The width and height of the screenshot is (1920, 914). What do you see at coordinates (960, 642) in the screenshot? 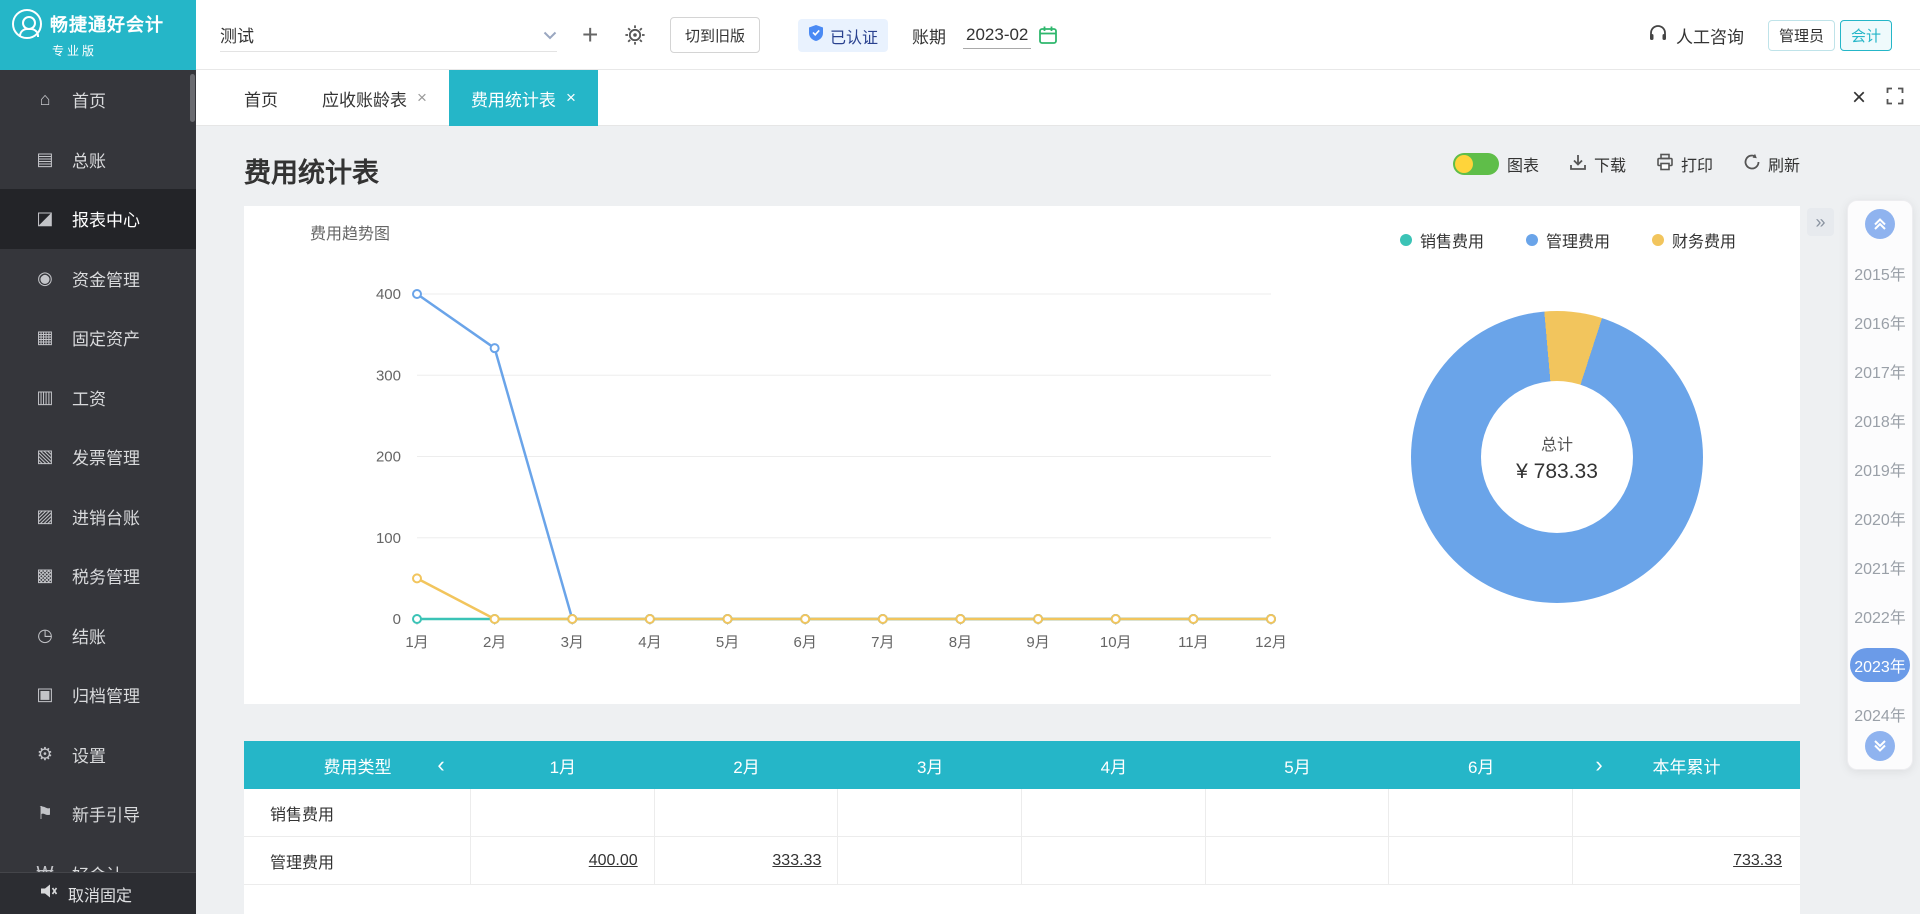
I see `svg-text: 8月` at bounding box center [960, 642].